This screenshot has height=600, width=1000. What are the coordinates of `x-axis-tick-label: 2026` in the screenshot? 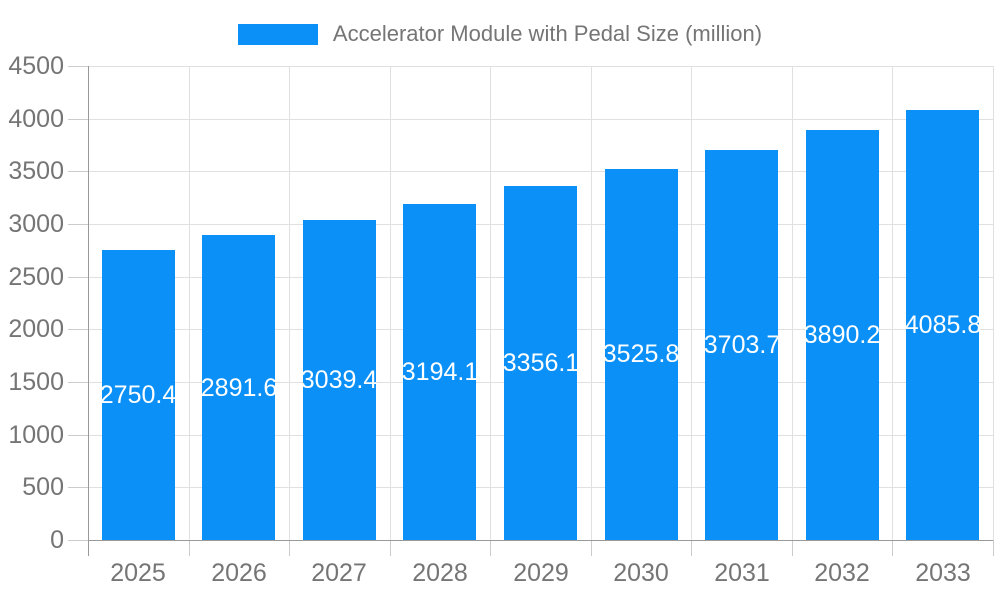 It's located at (239, 573).